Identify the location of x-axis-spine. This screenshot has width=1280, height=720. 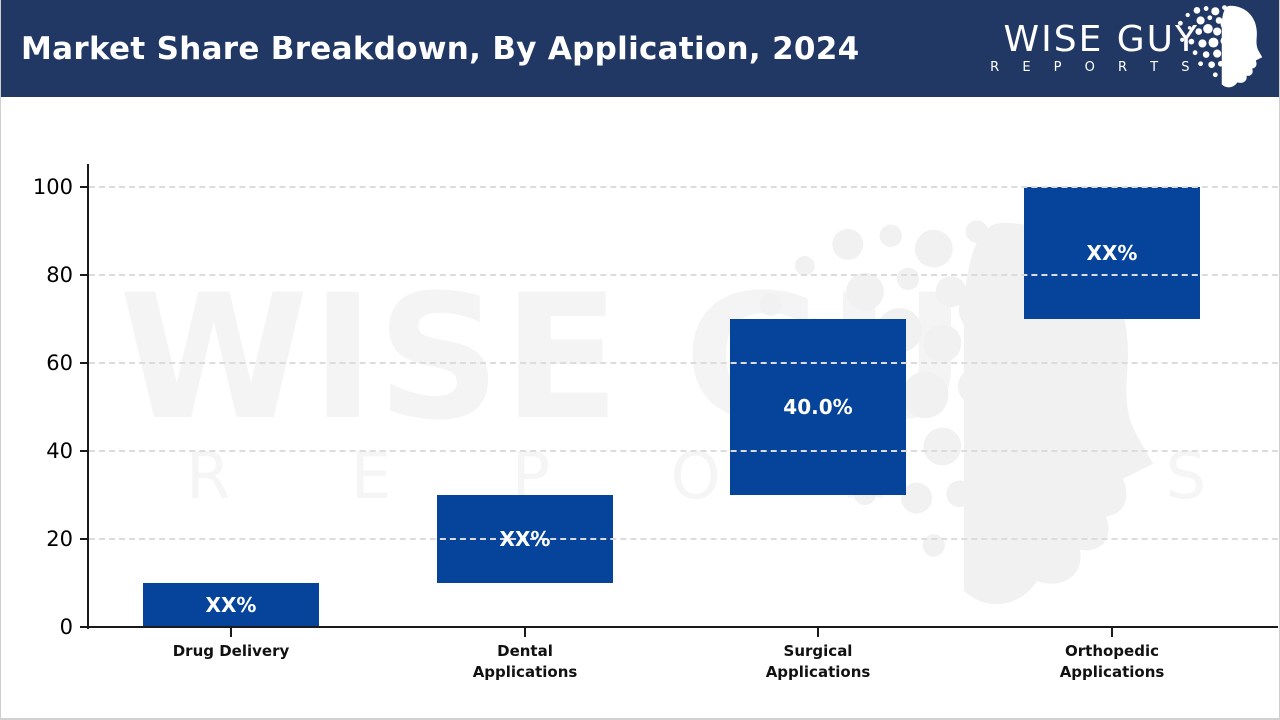
(682, 627).